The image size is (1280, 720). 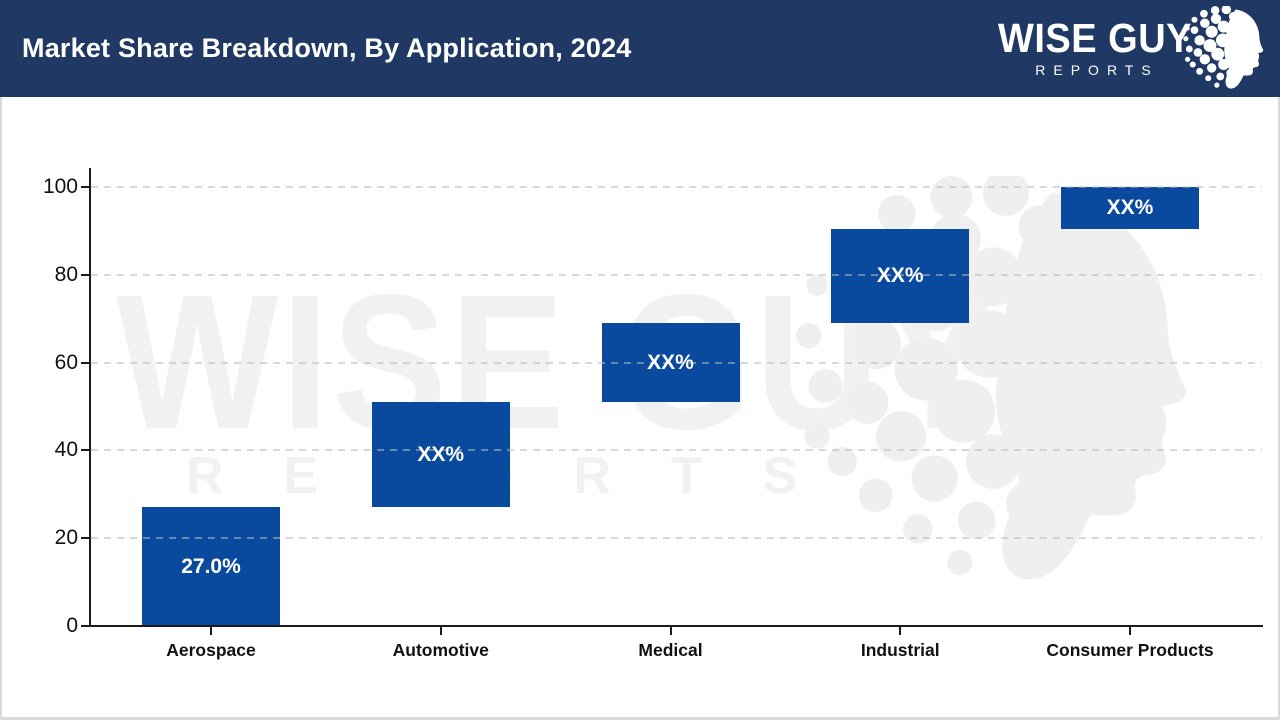 I want to click on bar-industrial, so click(x=900, y=276).